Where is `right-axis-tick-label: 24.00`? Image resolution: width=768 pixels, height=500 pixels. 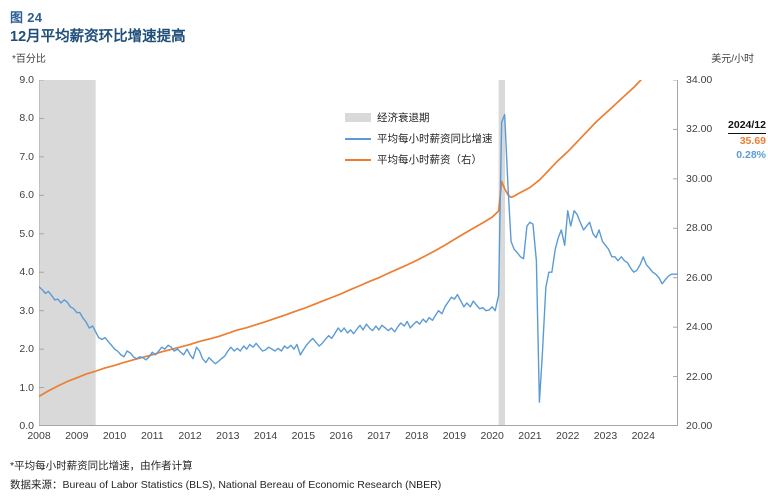
right-axis-tick-label: 24.00 is located at coordinates (699, 327).